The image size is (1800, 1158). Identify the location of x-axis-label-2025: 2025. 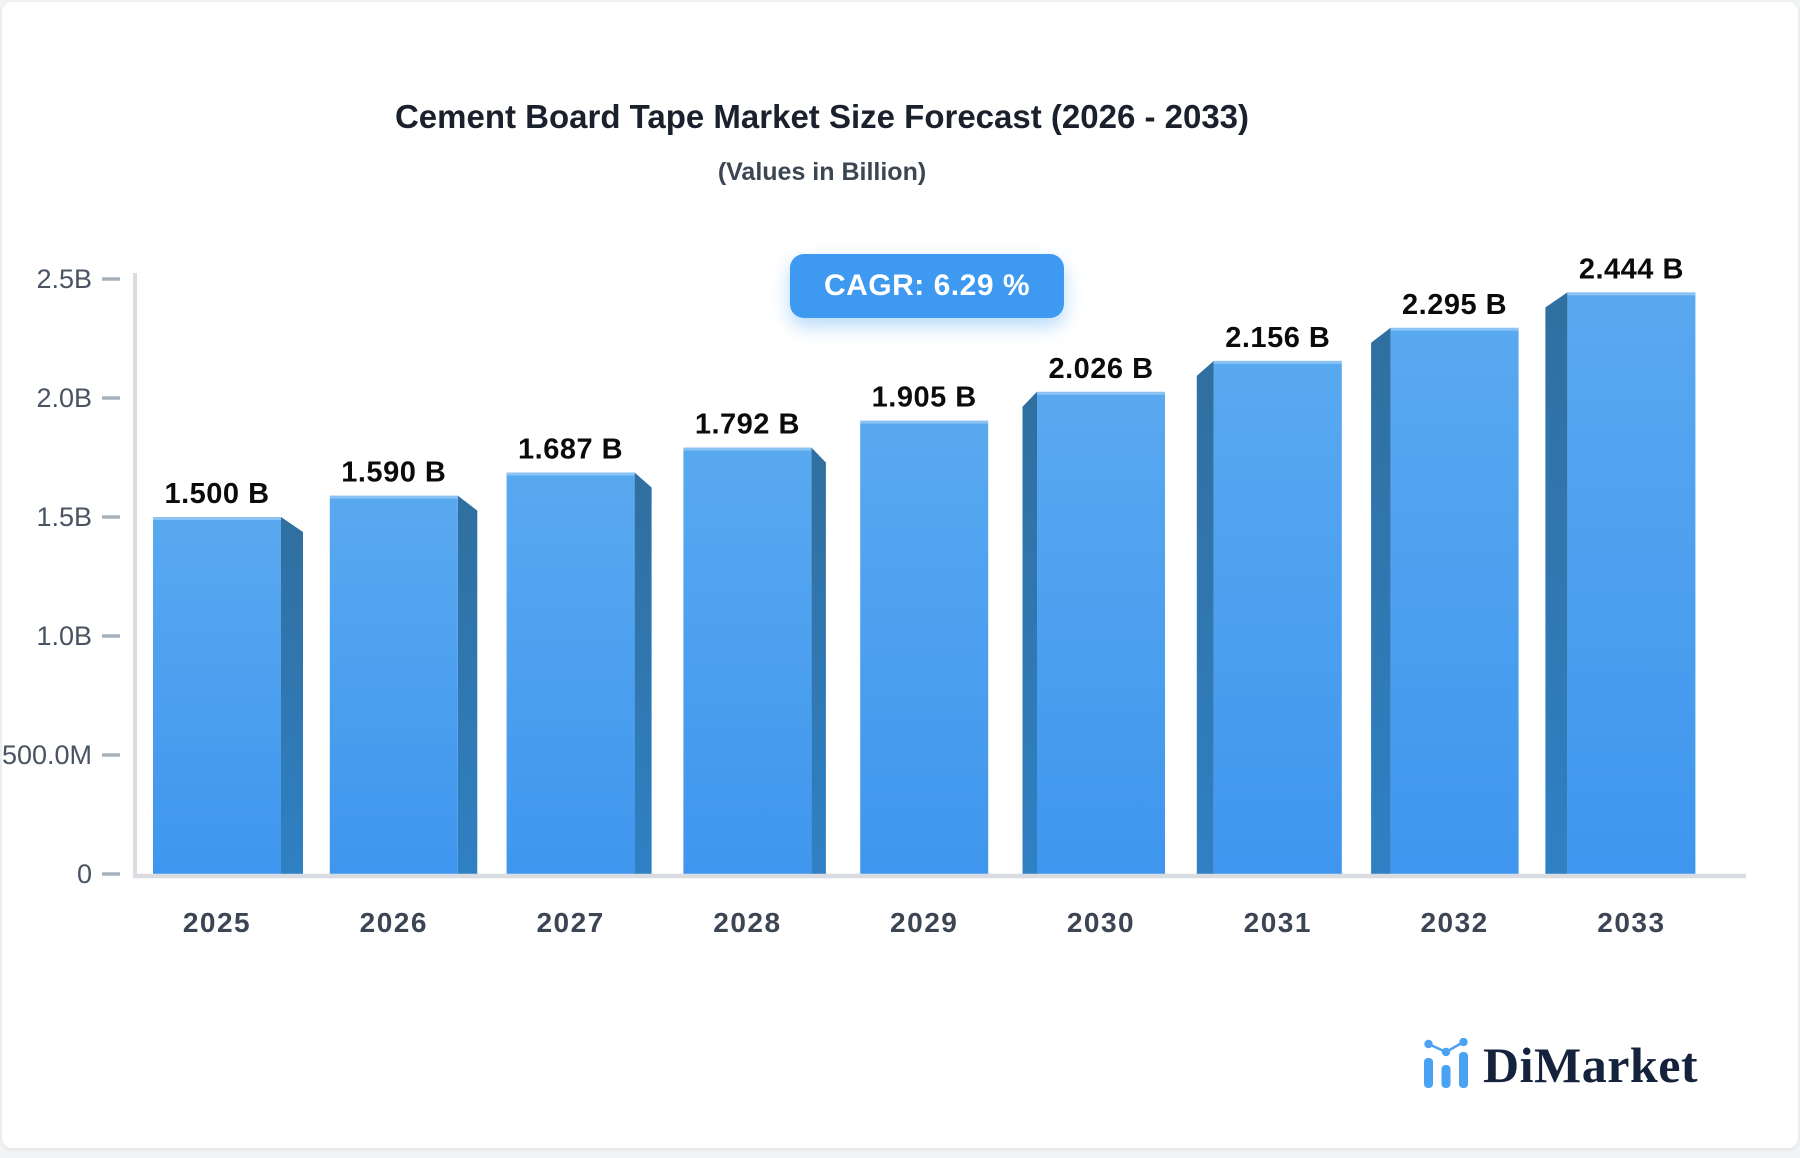
(217, 922).